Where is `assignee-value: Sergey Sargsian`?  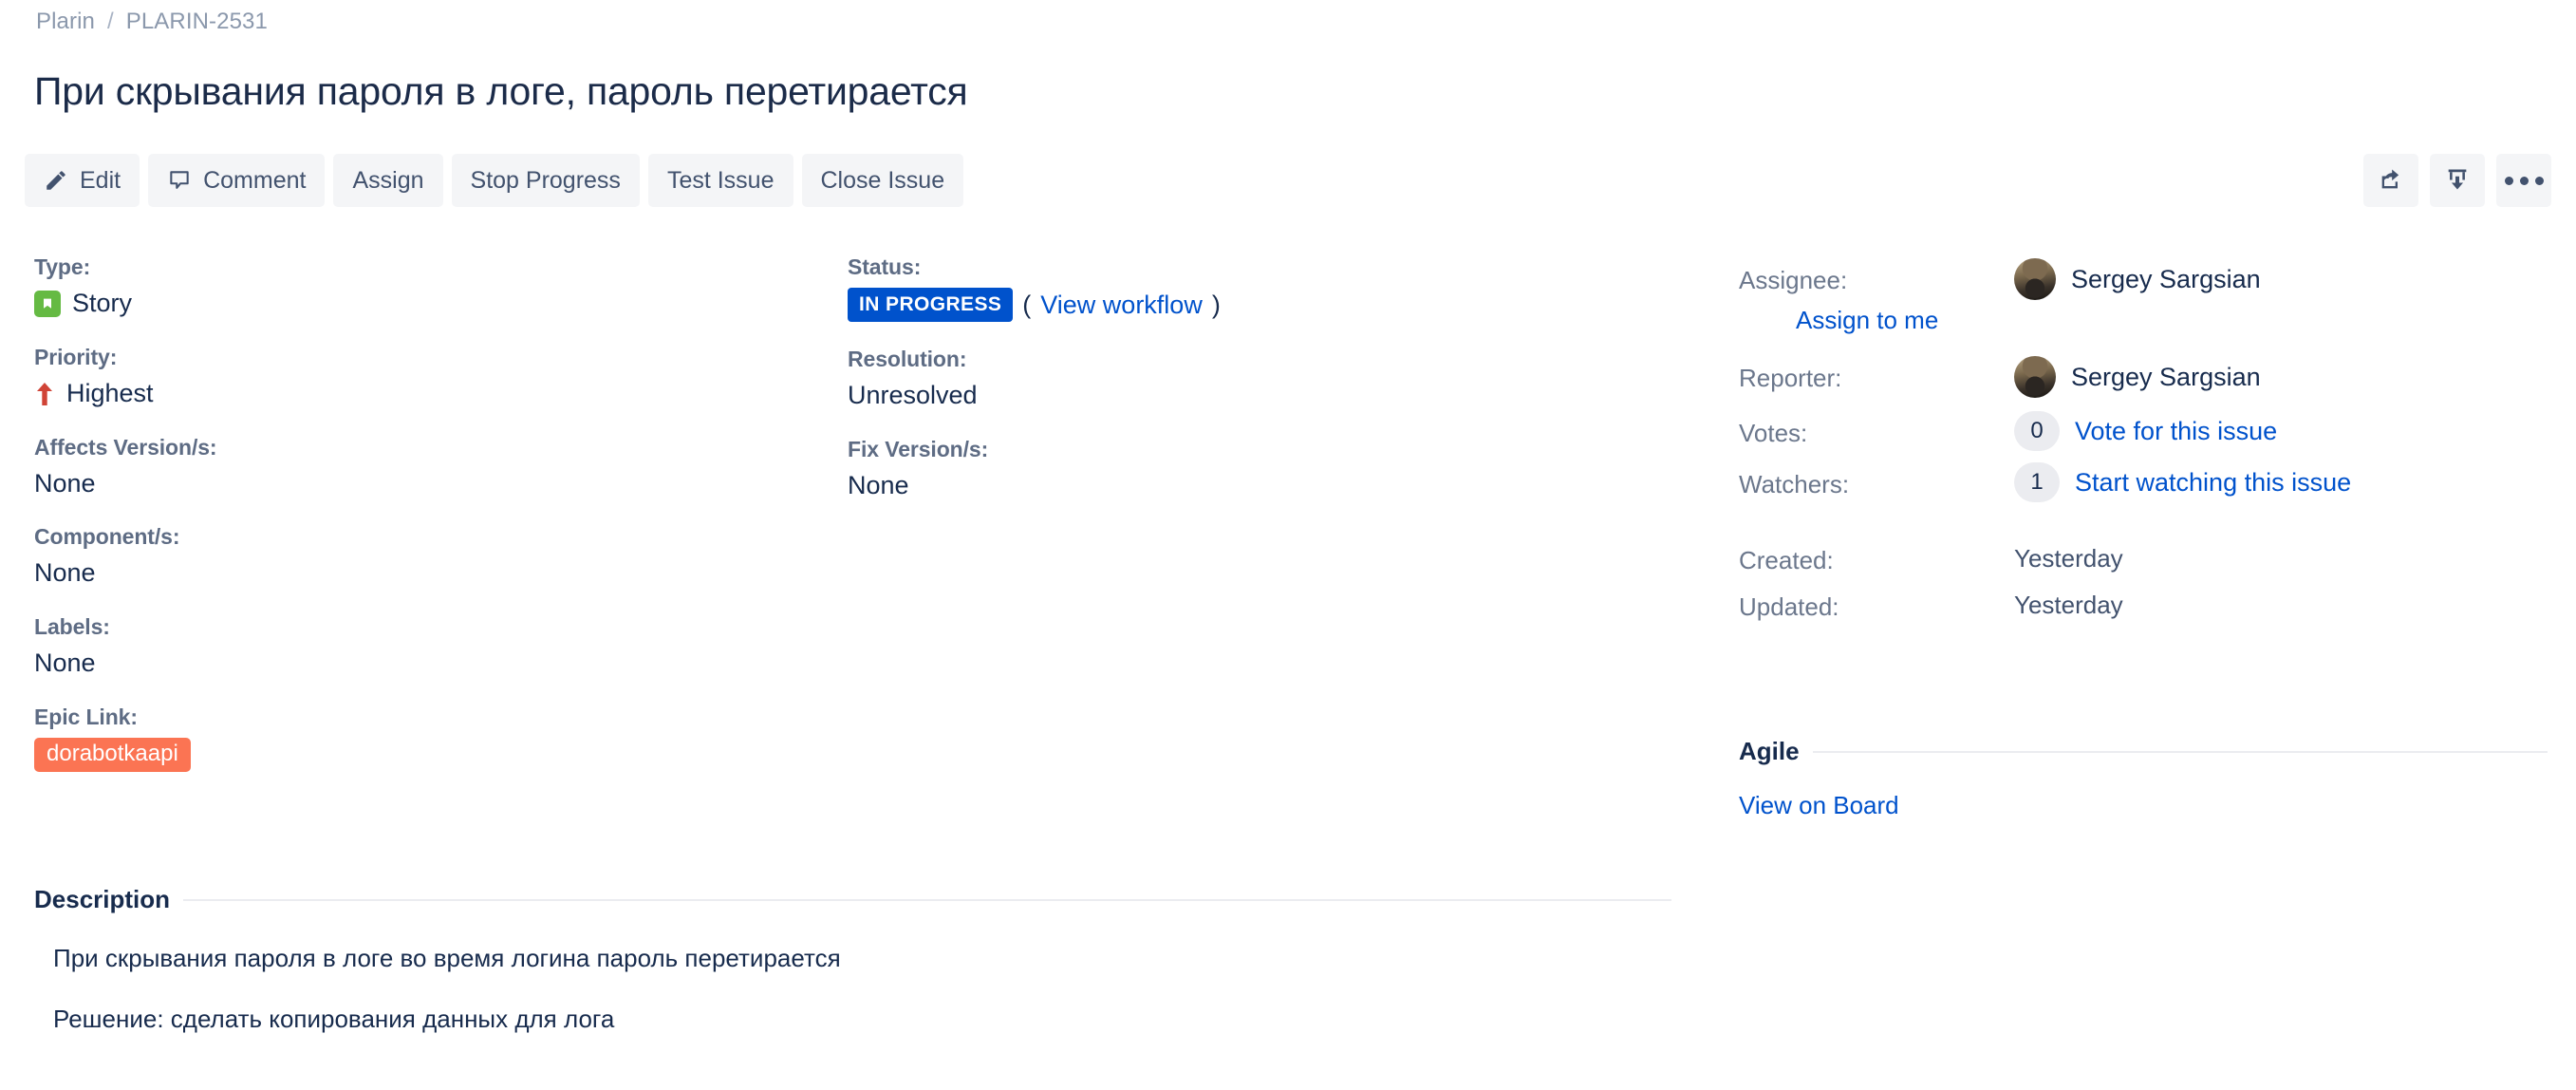 assignee-value: Sergey Sargsian is located at coordinates (2137, 279).